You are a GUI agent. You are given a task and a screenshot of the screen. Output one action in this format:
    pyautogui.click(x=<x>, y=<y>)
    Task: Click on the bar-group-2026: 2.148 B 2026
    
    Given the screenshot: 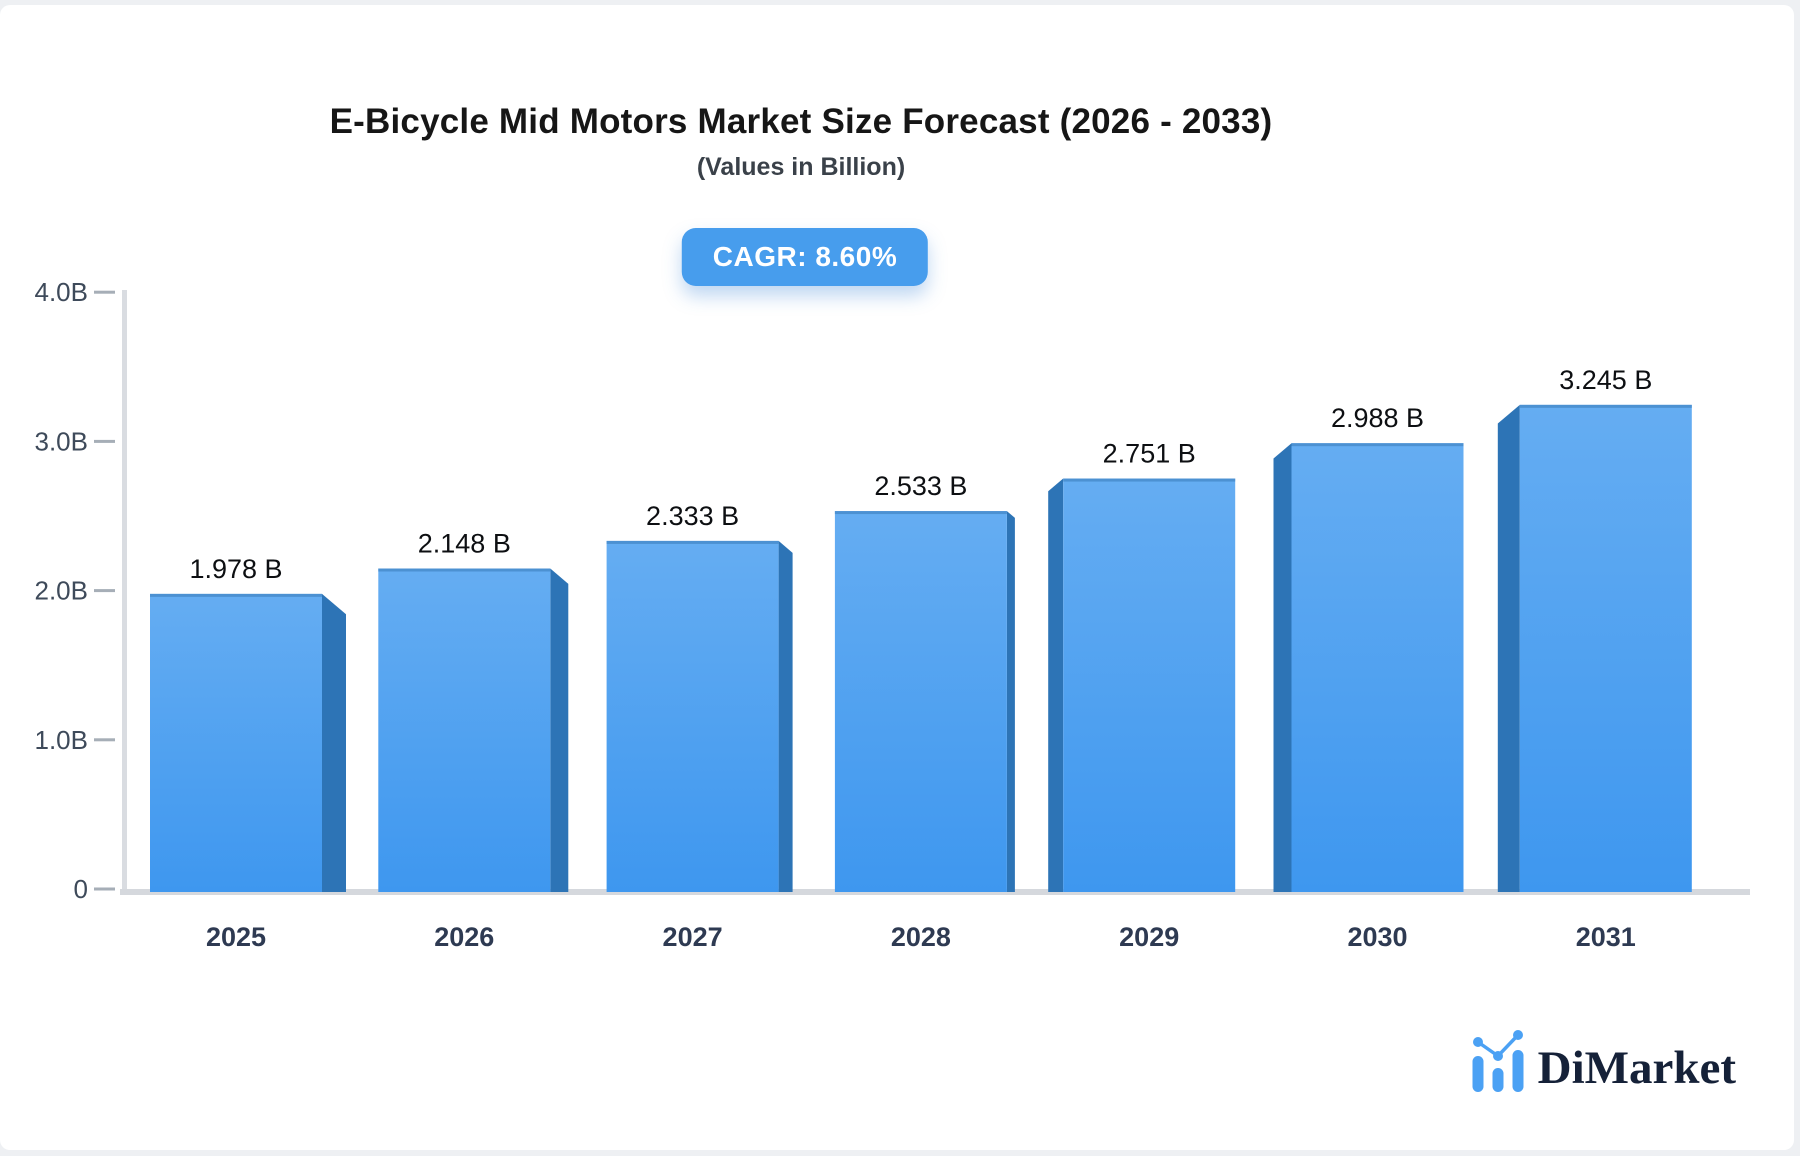 What is the action you would take?
    pyautogui.click(x=473, y=740)
    